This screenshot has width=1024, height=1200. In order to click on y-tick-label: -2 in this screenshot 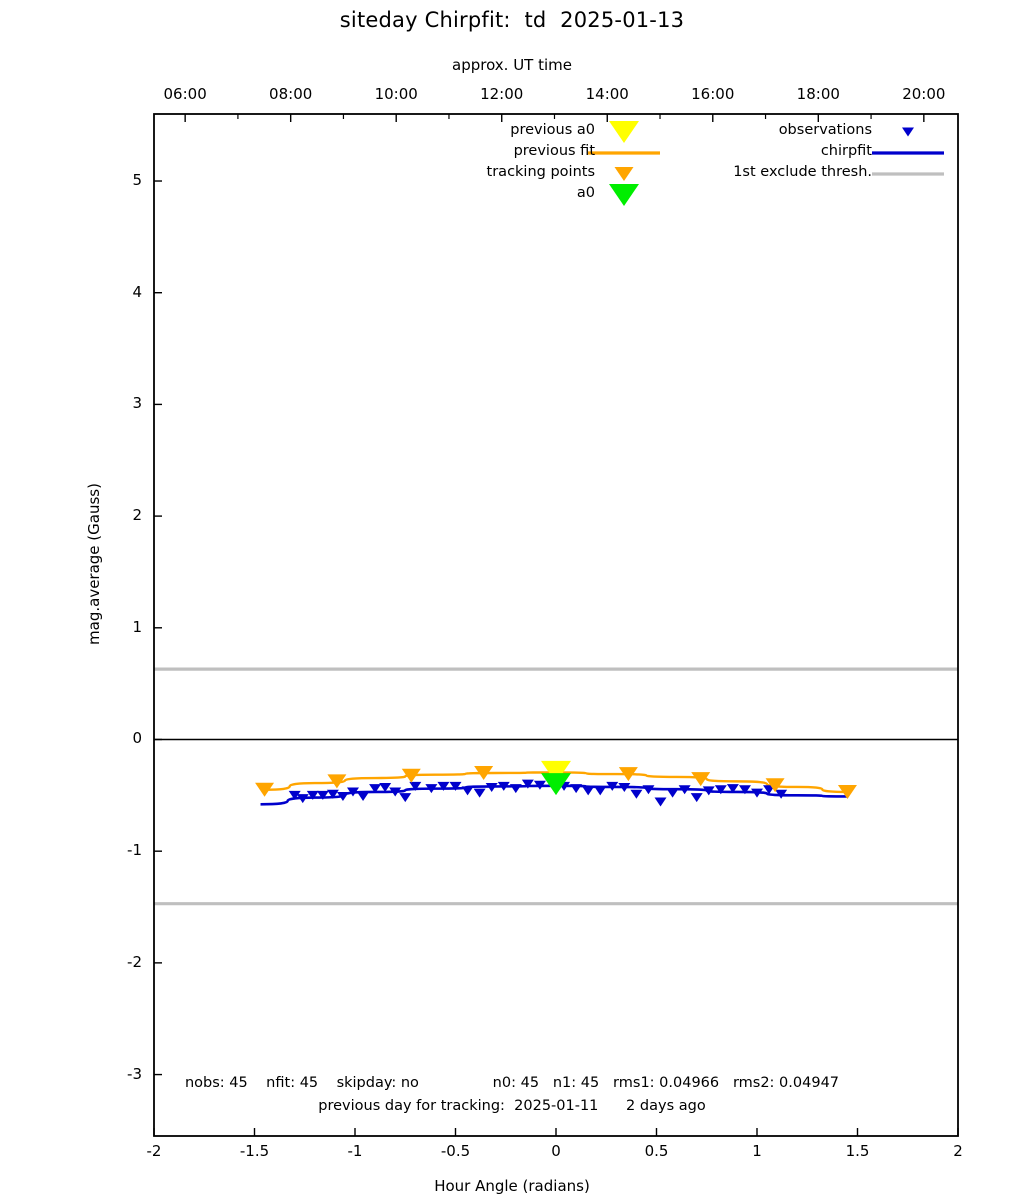, I will do `click(134, 961)`.